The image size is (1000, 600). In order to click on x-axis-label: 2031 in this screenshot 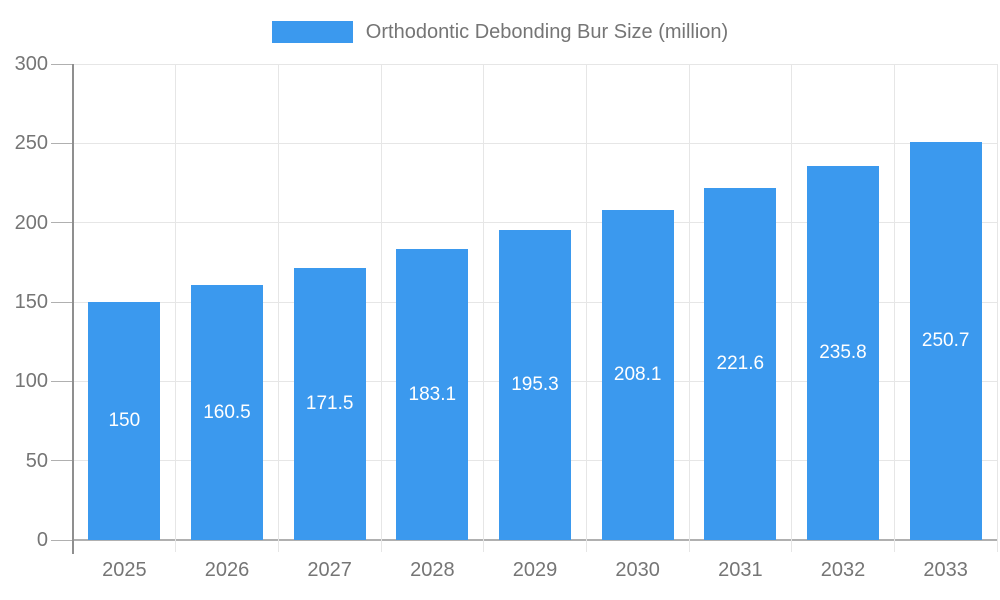, I will do `click(740, 570)`.